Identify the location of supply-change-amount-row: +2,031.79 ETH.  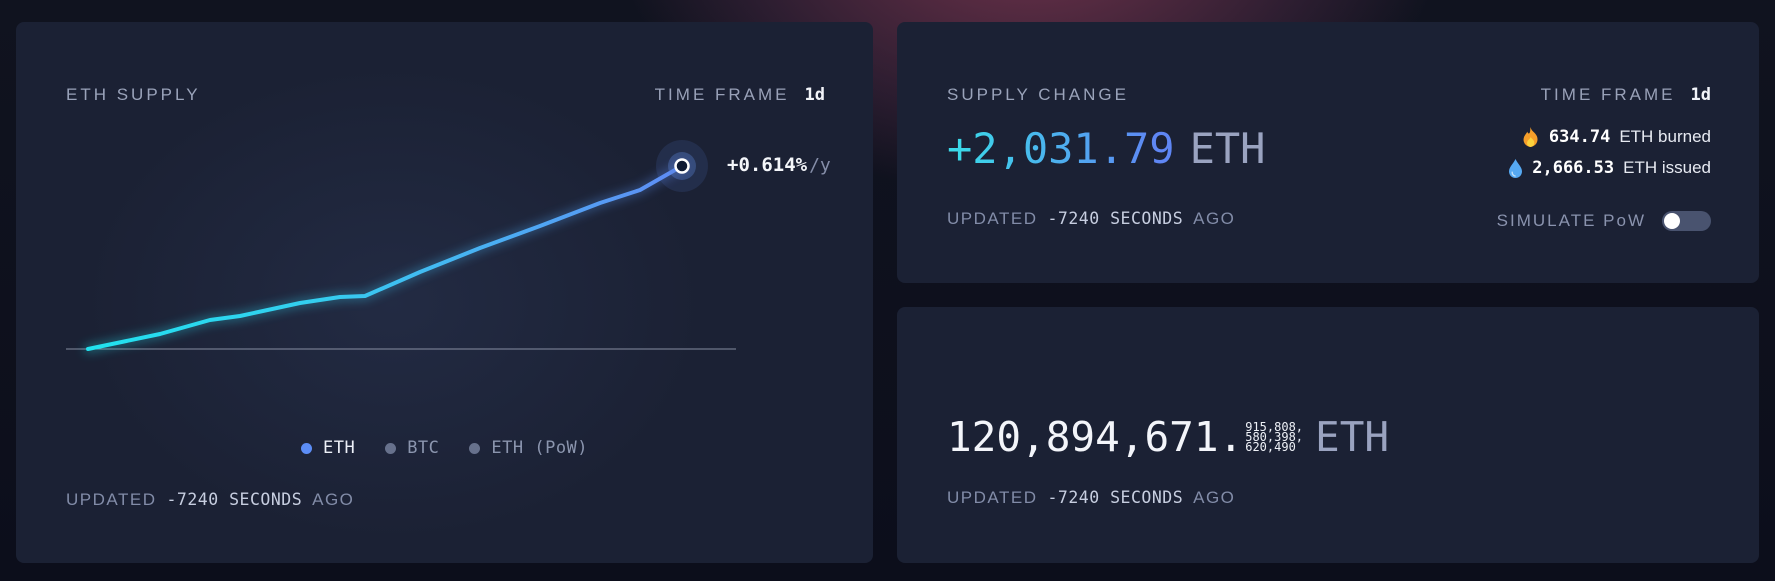
(1106, 150).